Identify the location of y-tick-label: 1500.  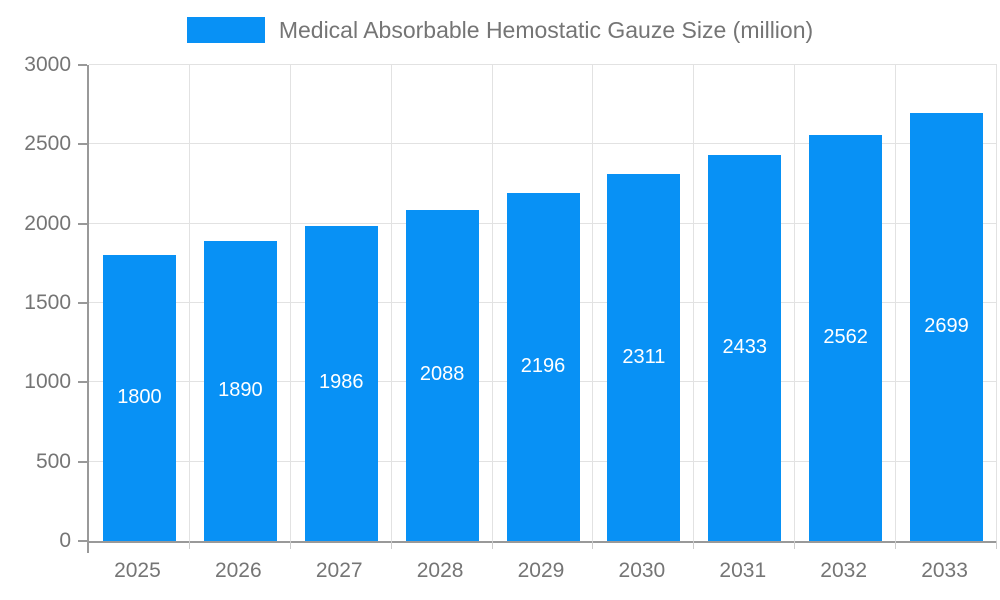
(47, 302).